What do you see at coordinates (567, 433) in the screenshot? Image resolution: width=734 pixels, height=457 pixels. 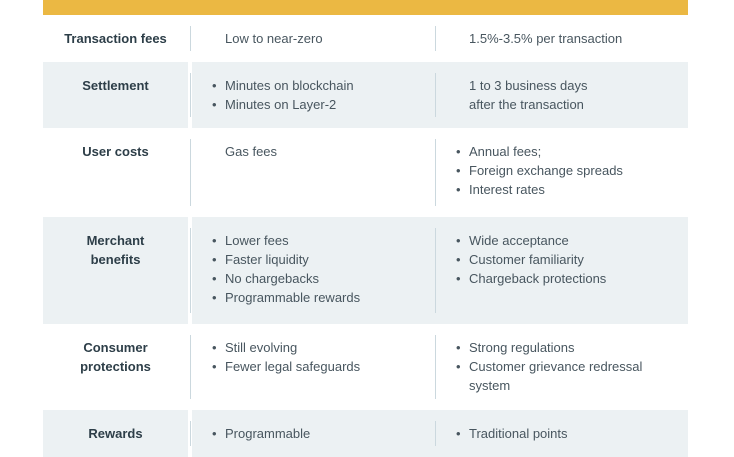 I see `bullet-item: Traditional points` at bounding box center [567, 433].